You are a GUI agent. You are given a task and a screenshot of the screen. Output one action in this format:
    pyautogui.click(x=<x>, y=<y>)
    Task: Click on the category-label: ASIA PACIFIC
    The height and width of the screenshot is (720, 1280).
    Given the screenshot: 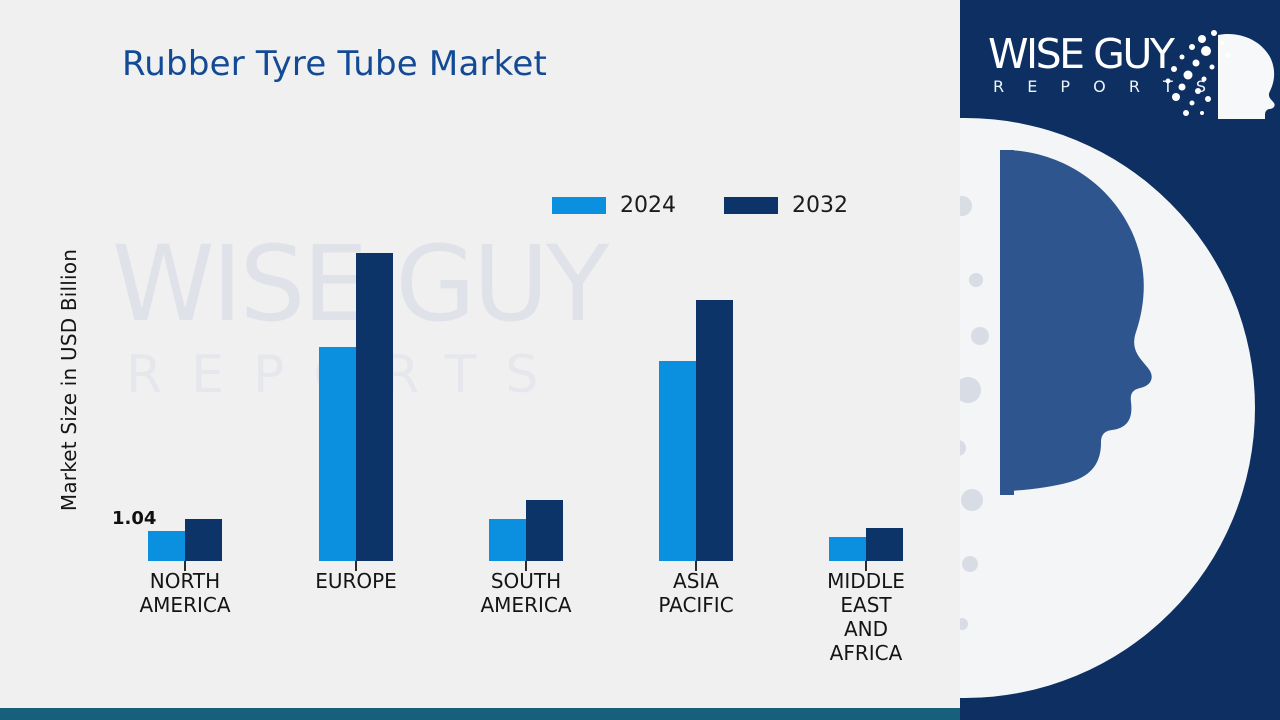 What is the action you would take?
    pyautogui.click(x=696, y=593)
    